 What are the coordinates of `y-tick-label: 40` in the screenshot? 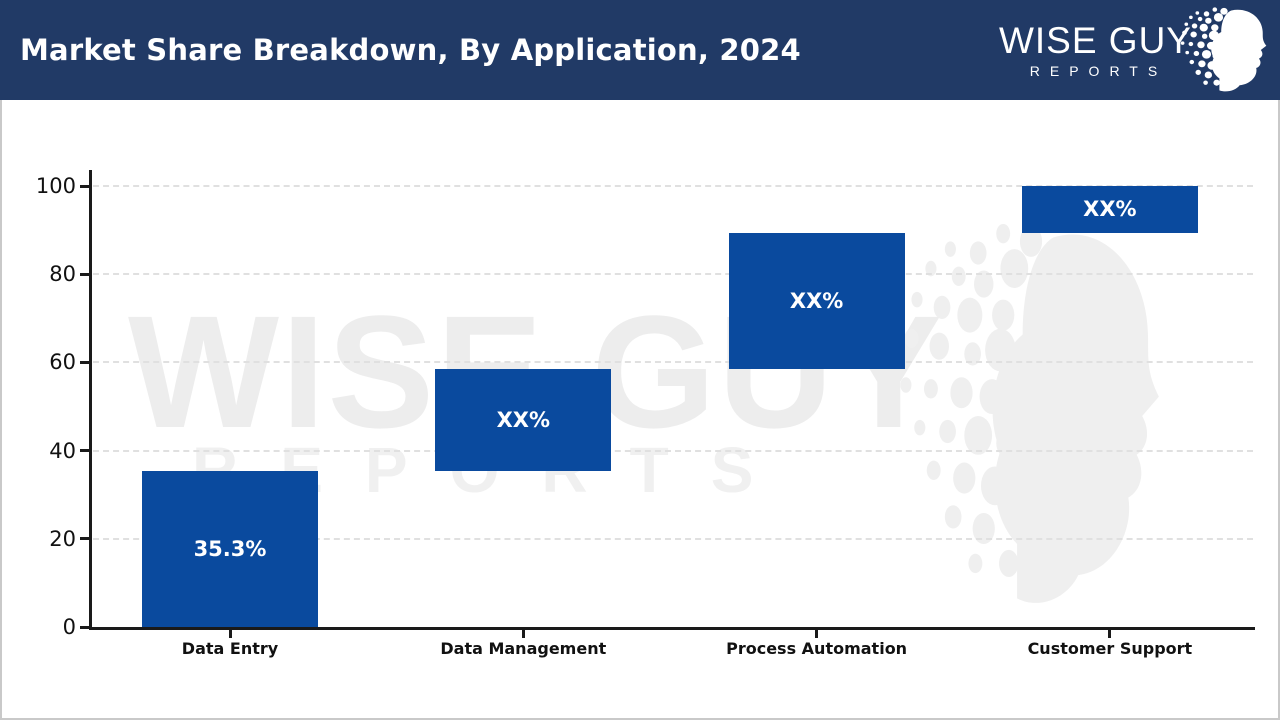 It's located at (62, 450).